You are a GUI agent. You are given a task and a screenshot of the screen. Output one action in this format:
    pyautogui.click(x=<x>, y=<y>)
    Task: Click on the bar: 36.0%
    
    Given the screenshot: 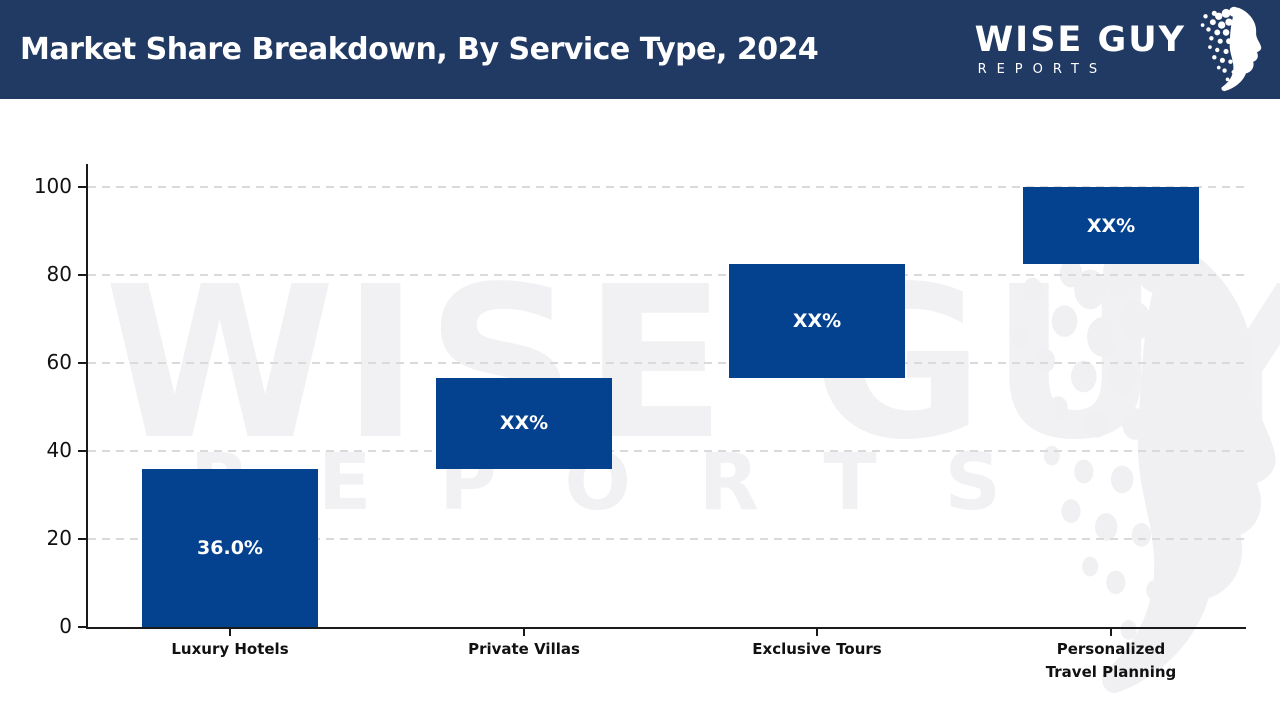 What is the action you would take?
    pyautogui.click(x=230, y=547)
    